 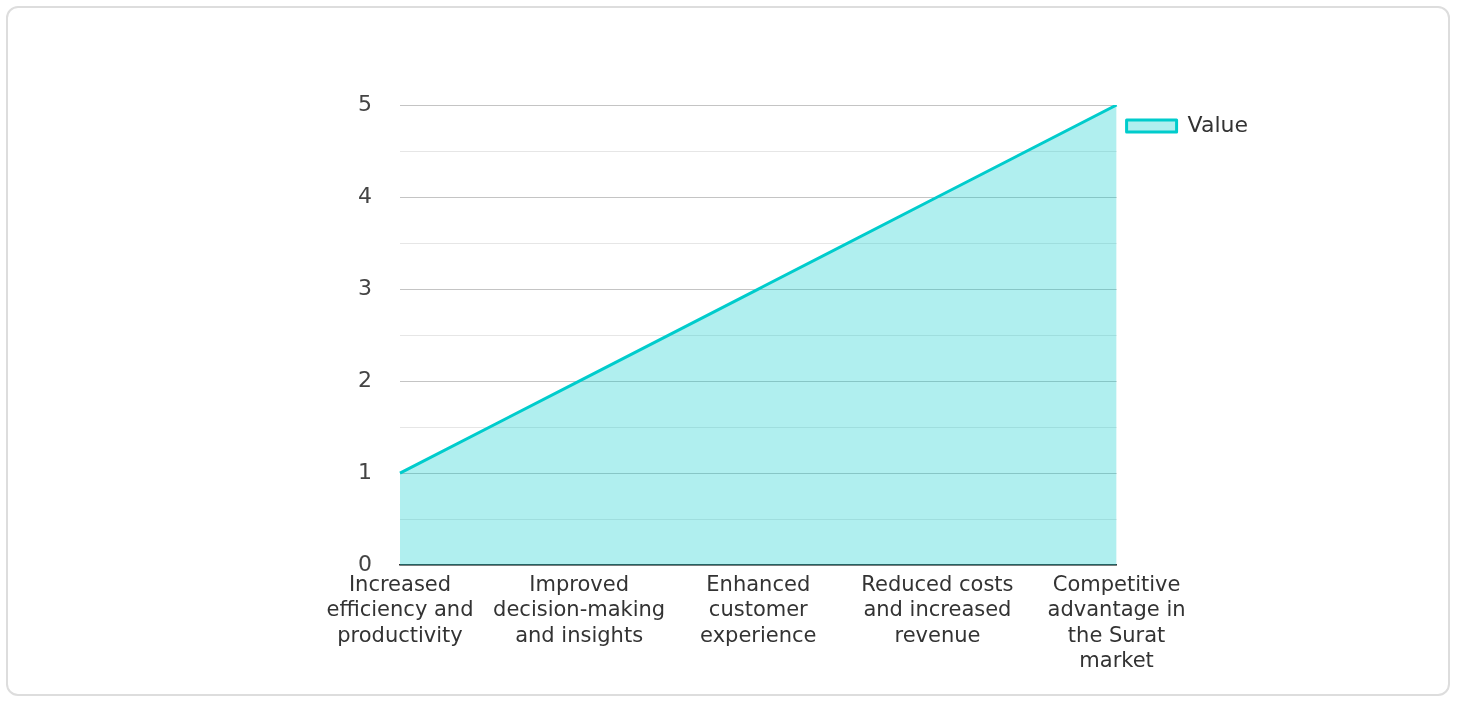 What do you see at coordinates (1218, 124) in the screenshot?
I see `legend-label: Value` at bounding box center [1218, 124].